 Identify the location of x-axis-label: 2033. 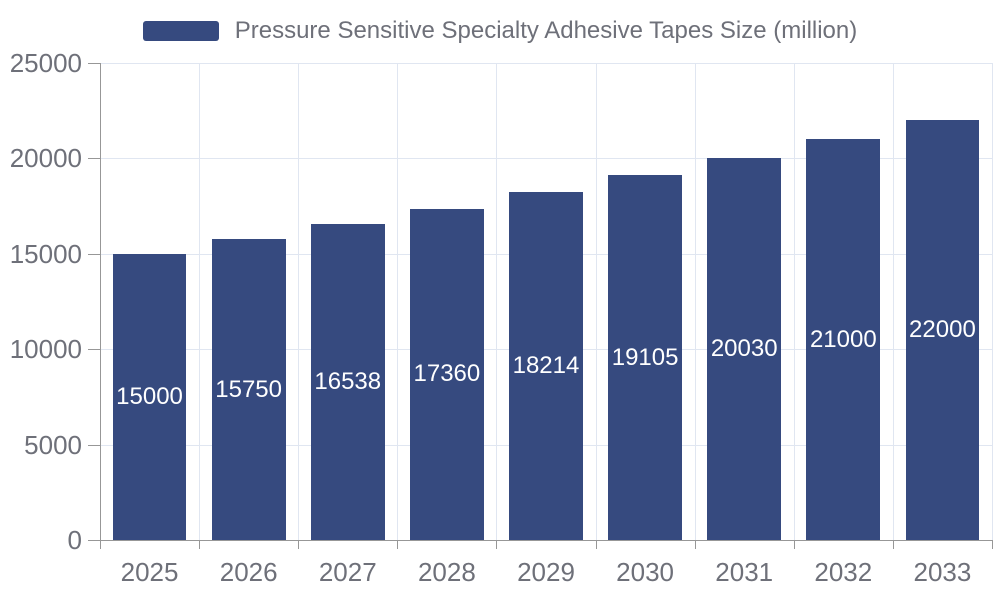
(942, 572).